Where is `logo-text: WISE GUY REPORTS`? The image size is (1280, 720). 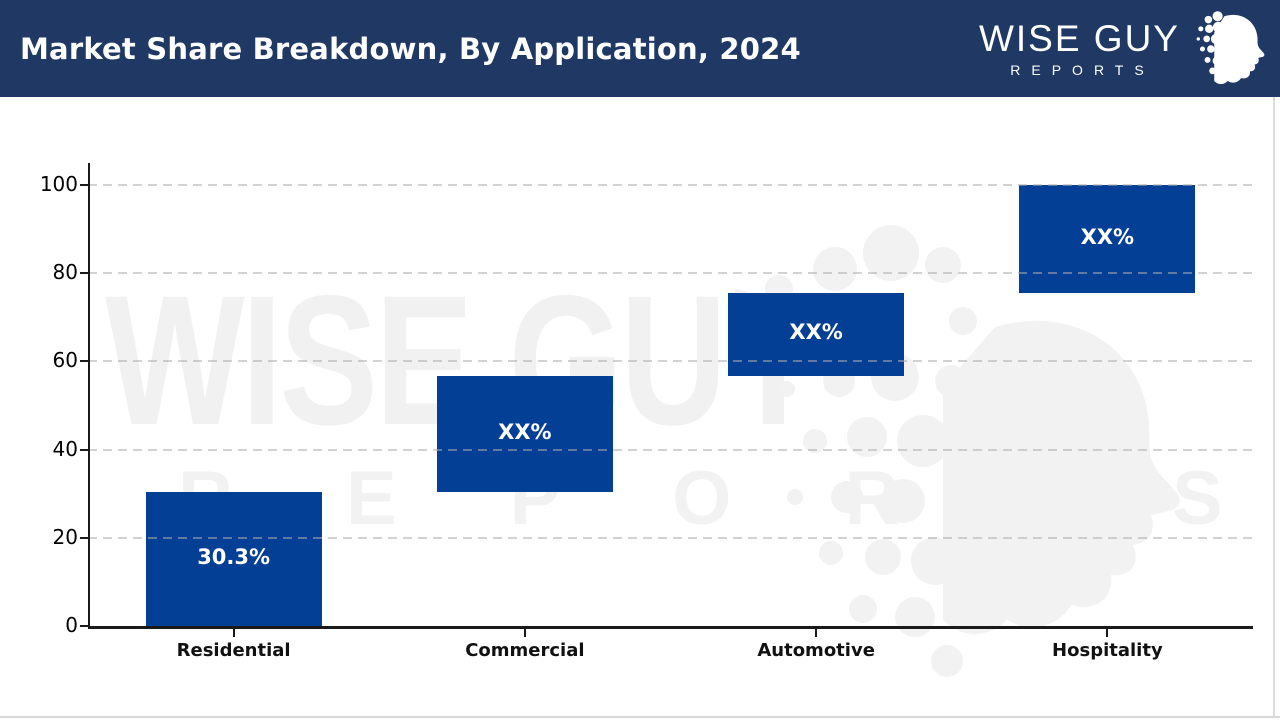
logo-text: WISE GUY REPORTS is located at coordinates (1079, 49).